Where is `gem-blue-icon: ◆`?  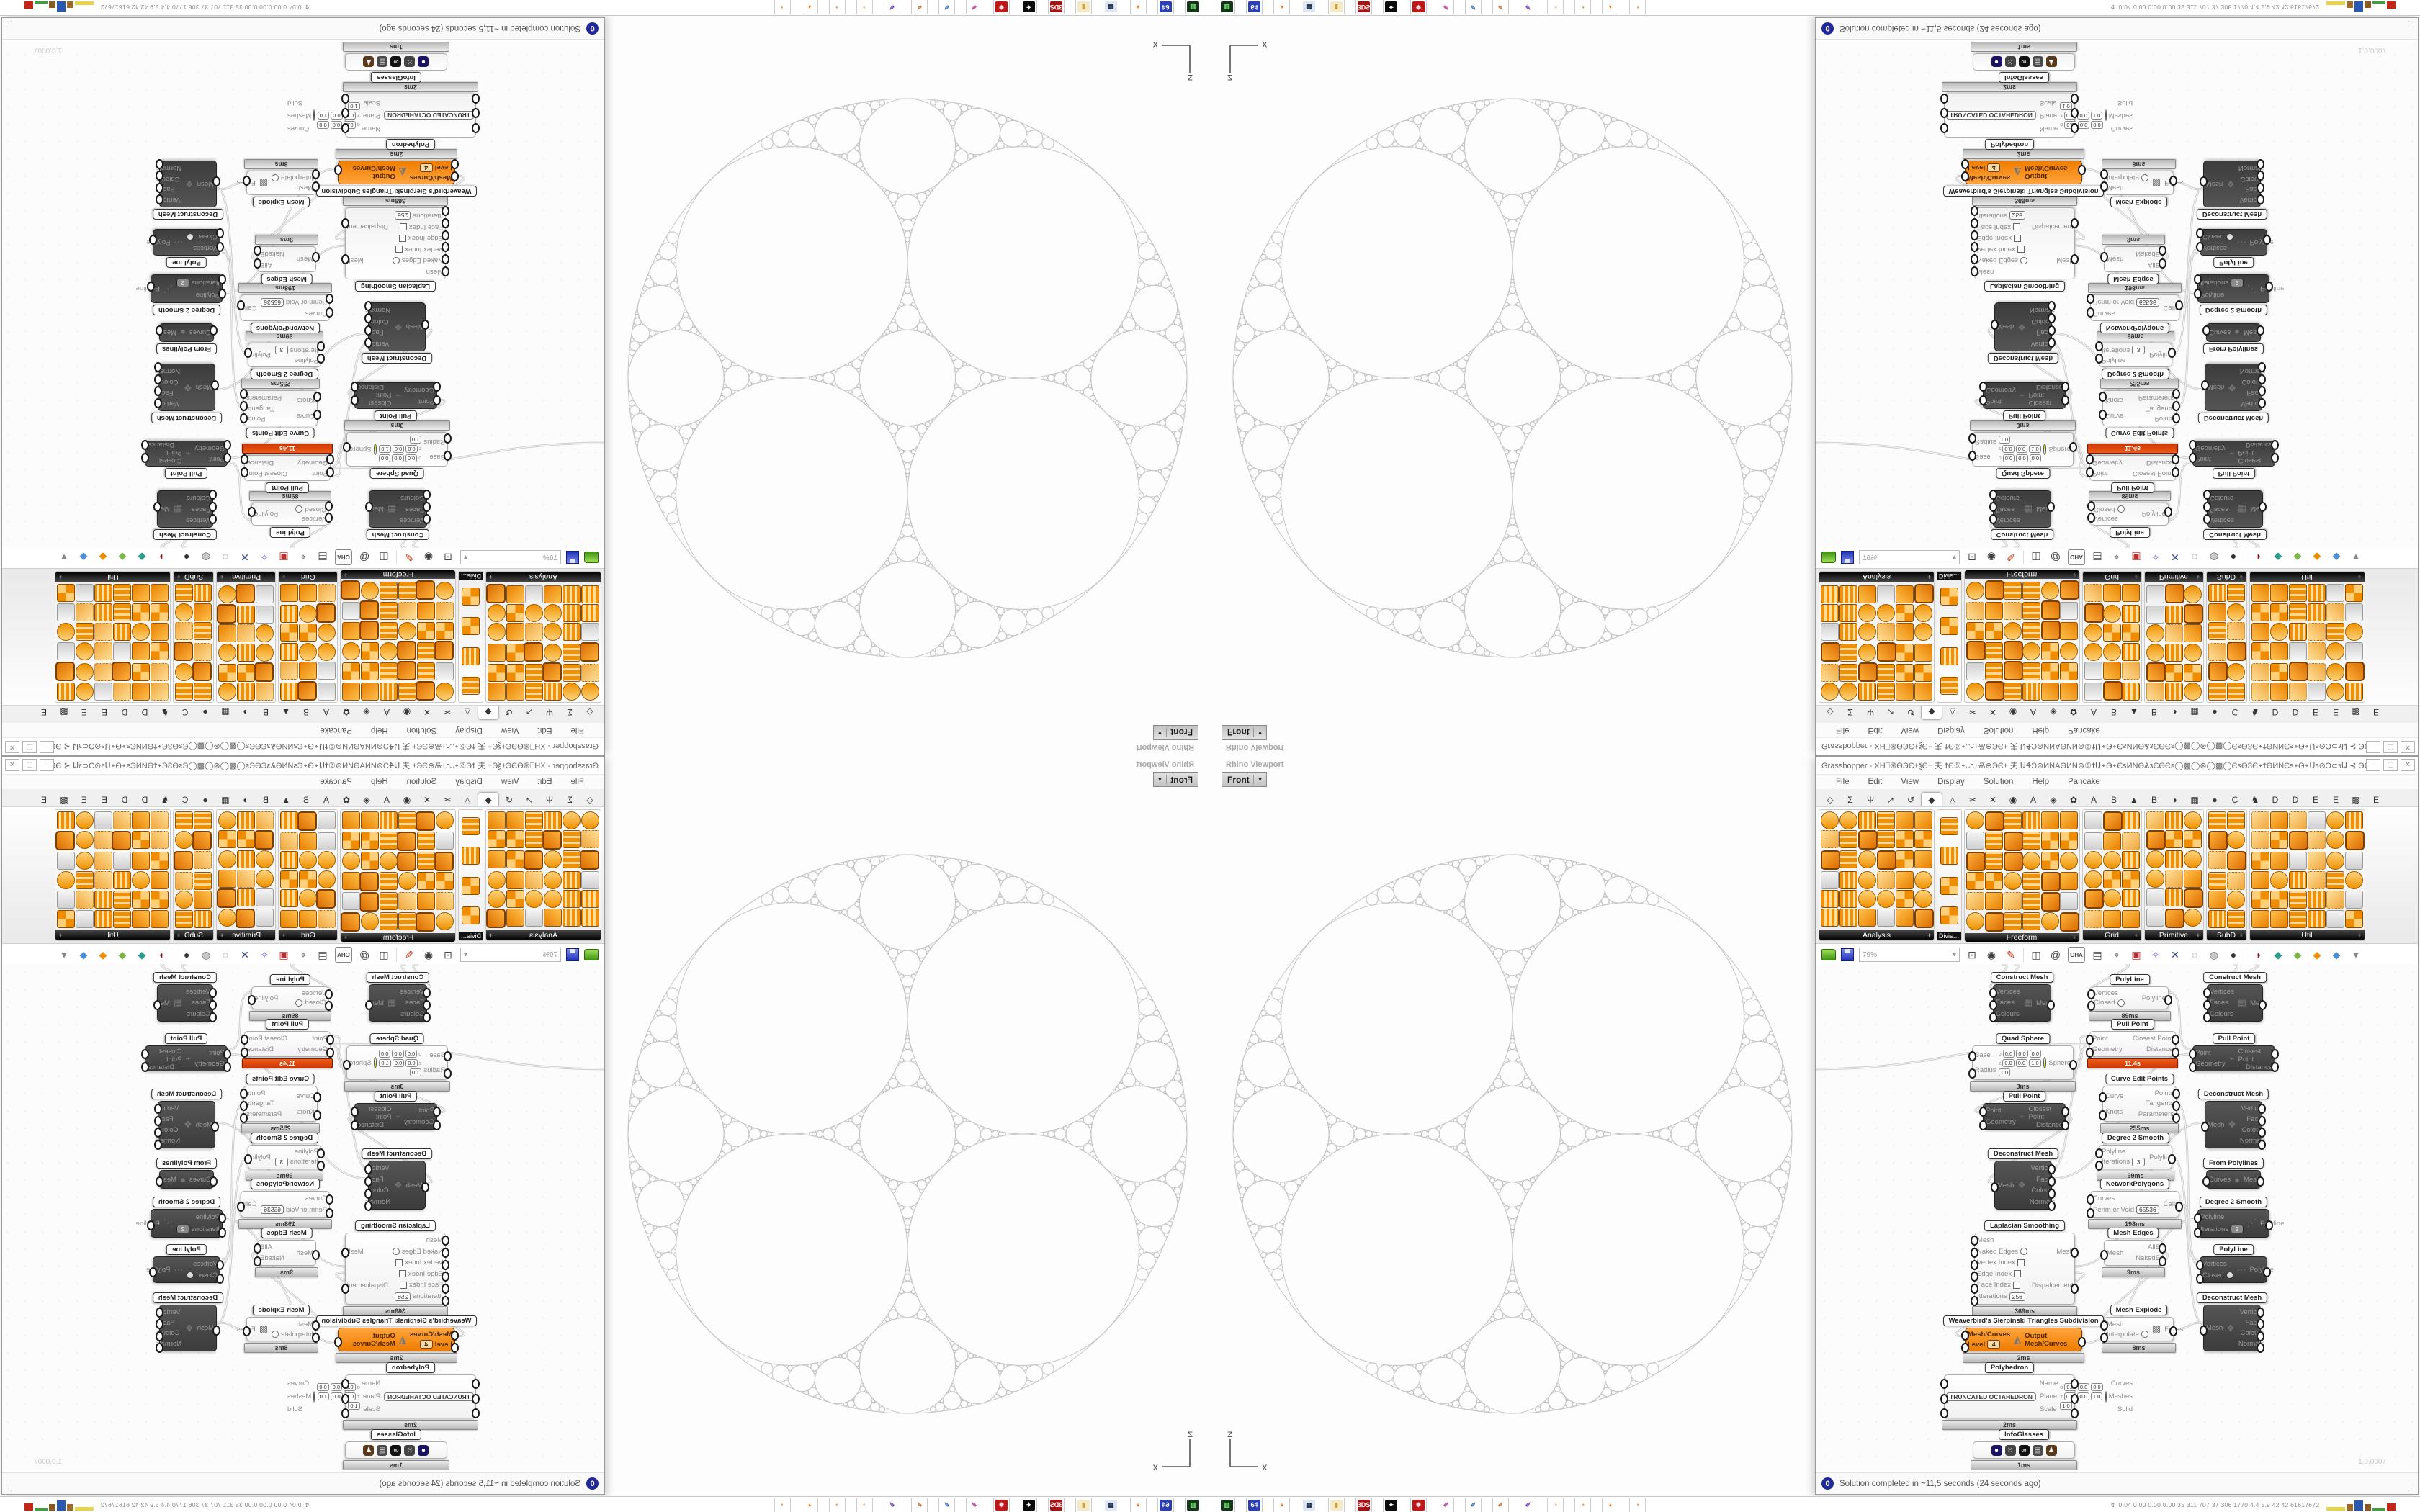
gem-blue-icon: ◆ is located at coordinates (2336, 954).